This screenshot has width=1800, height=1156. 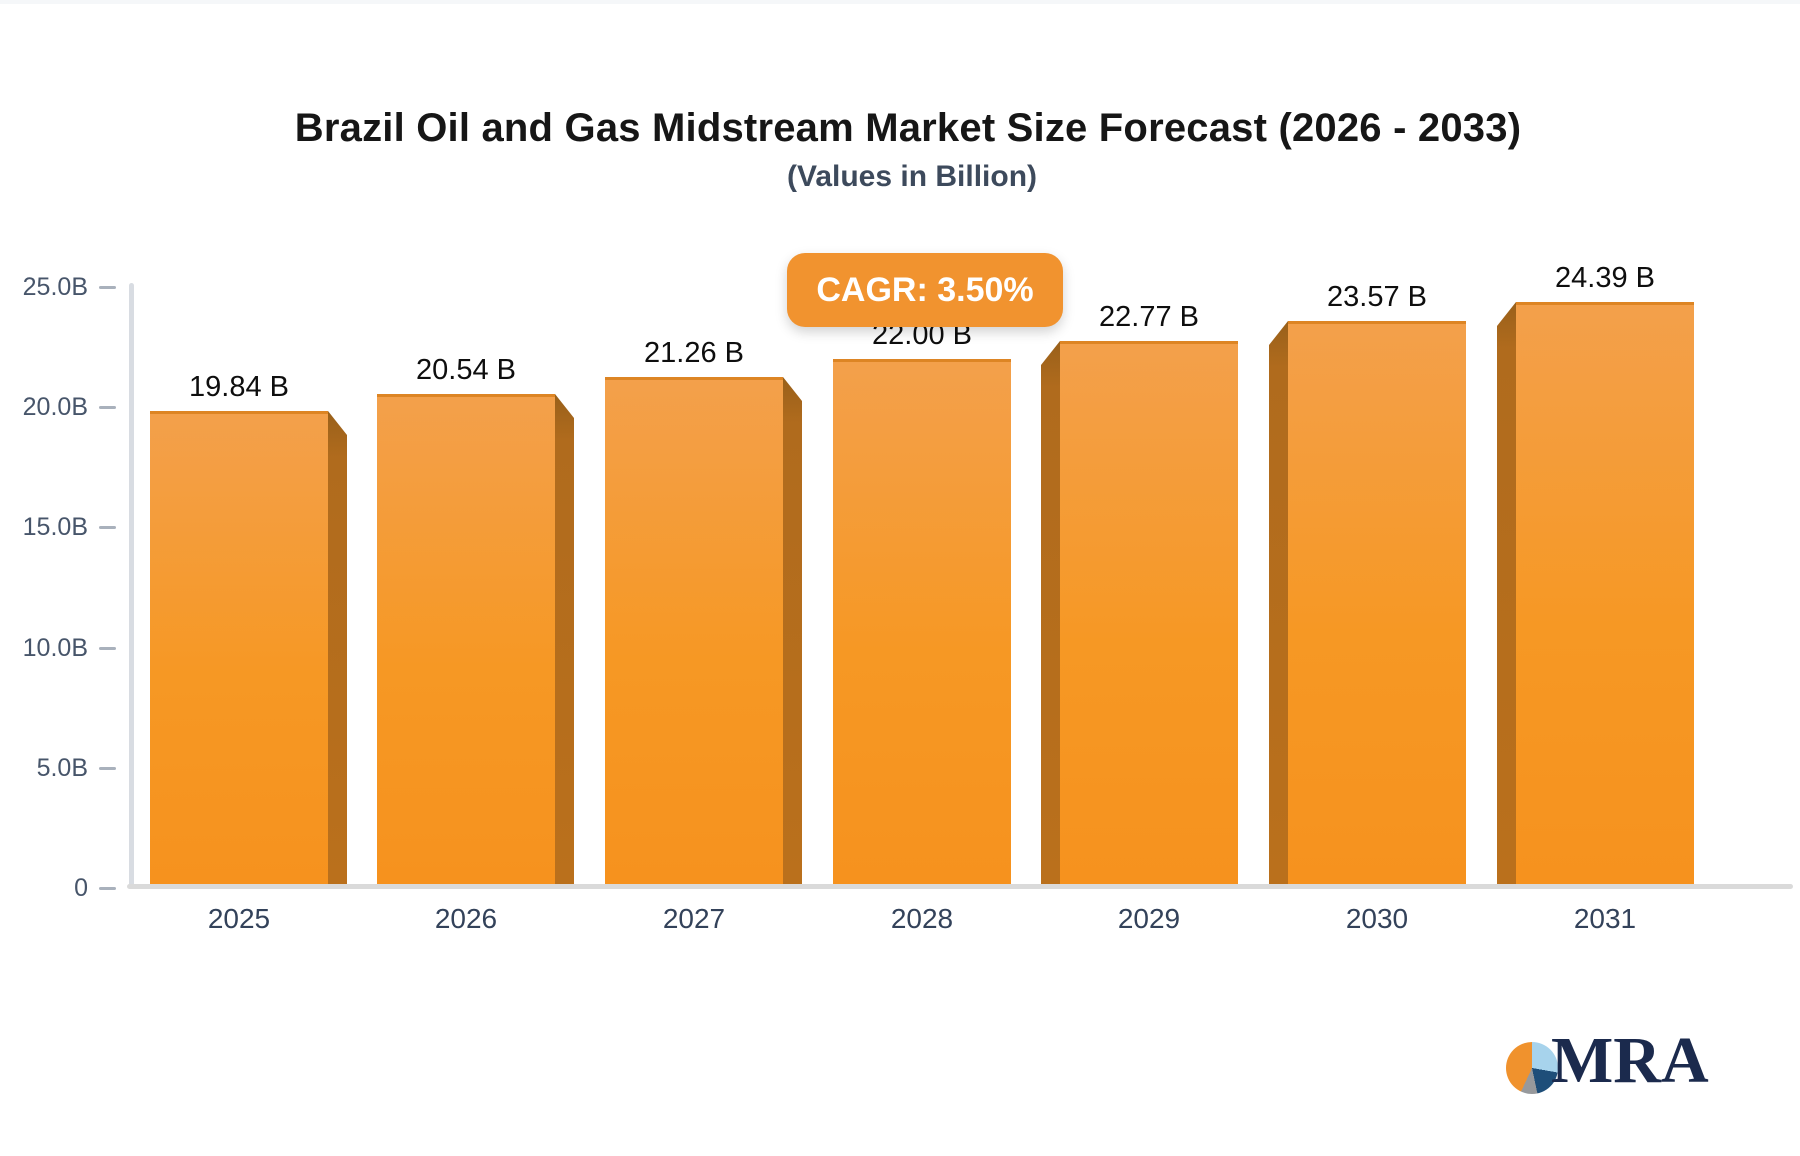 I want to click on top-edge-strip, so click(x=900, y=2).